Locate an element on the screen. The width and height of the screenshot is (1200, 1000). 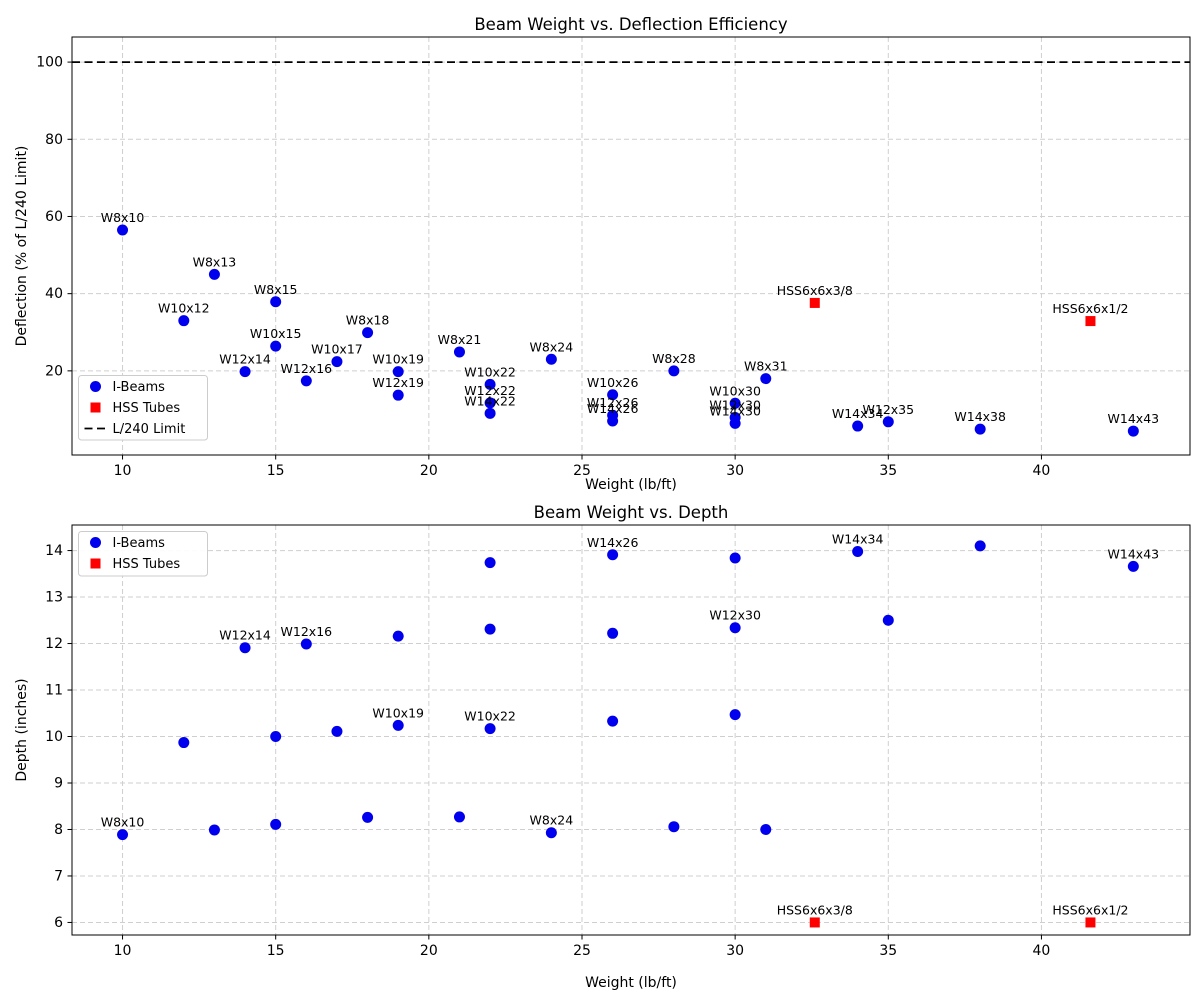
y-tick-label-12: 12 is located at coordinates (54, 644).